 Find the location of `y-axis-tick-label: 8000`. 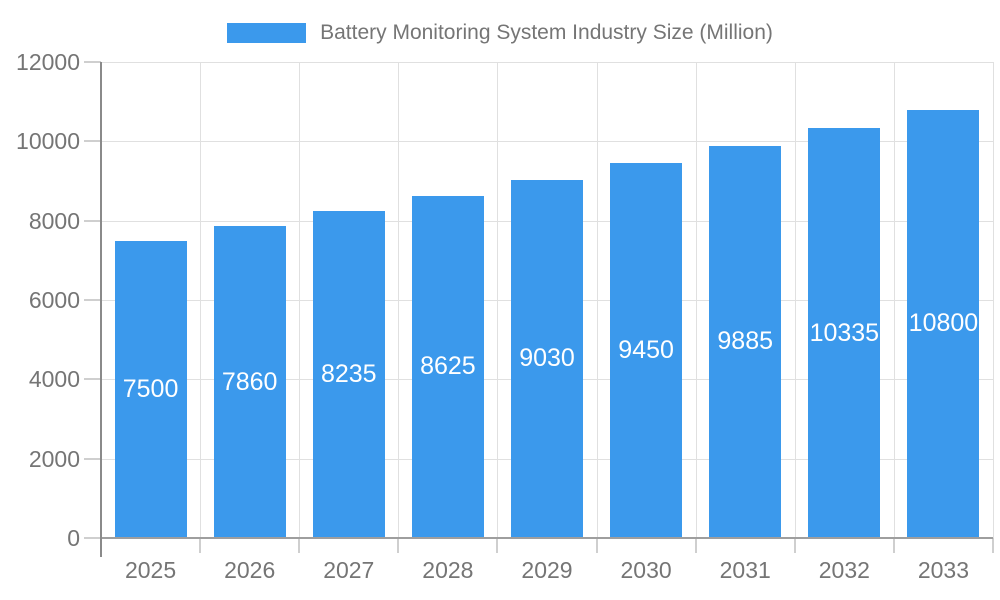

y-axis-tick-label: 8000 is located at coordinates (54, 220).